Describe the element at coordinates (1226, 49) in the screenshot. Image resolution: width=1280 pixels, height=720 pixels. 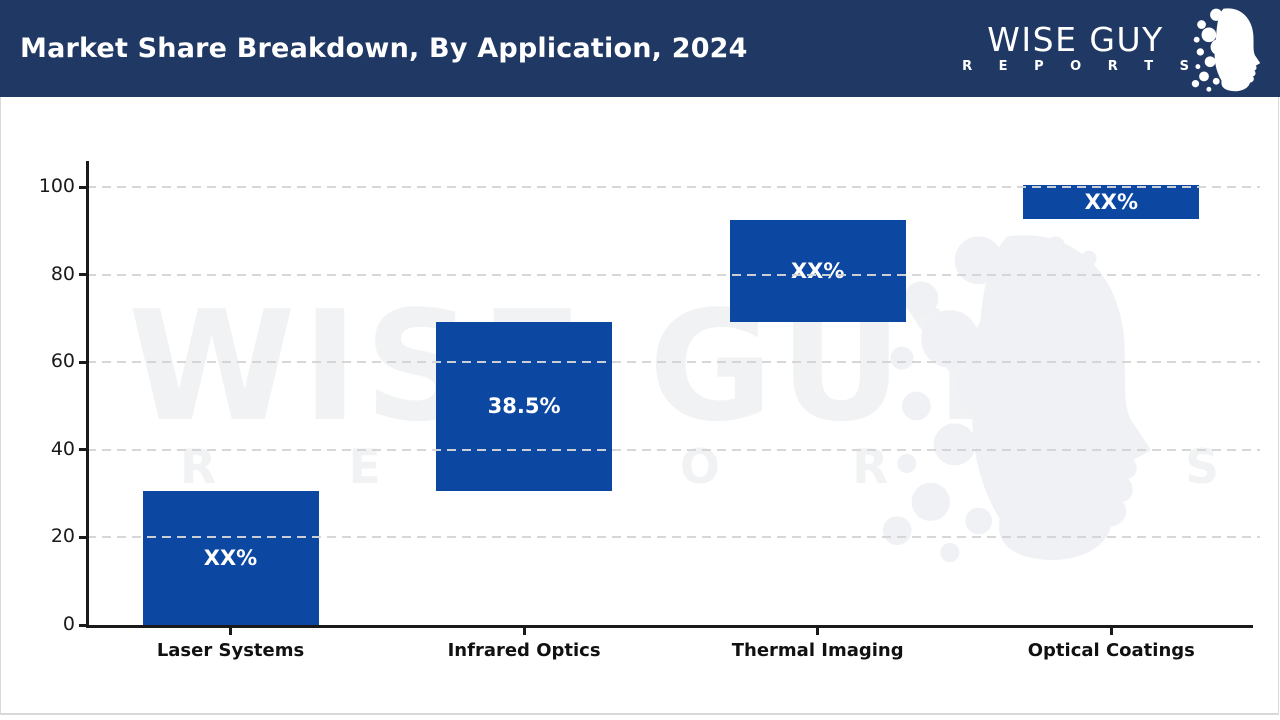
I see `logo-face-icon` at that location.